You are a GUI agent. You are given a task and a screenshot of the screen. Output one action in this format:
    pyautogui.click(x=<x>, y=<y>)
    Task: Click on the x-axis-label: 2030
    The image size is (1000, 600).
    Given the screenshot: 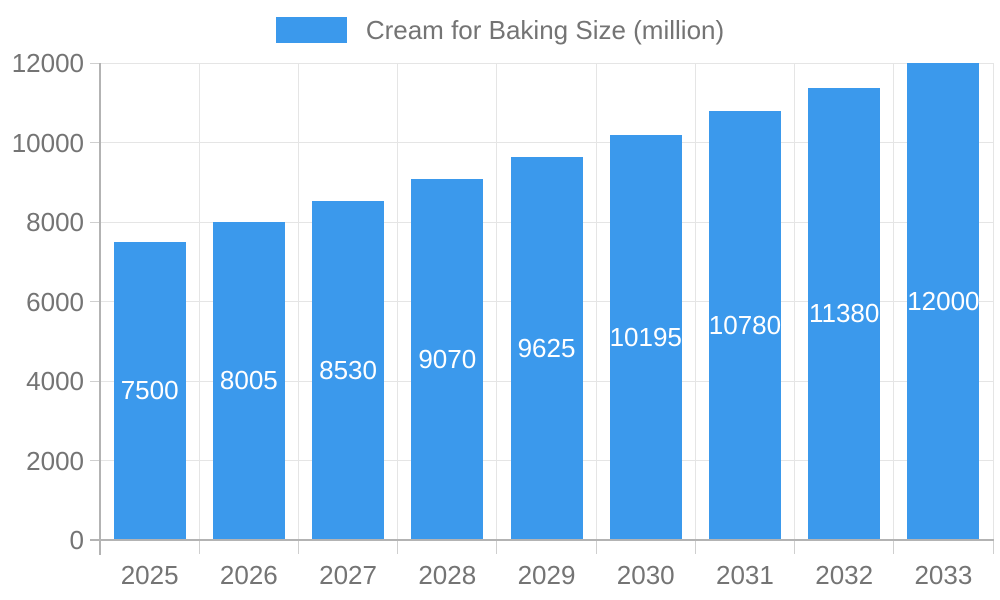 What is the action you would take?
    pyautogui.click(x=645, y=575)
    